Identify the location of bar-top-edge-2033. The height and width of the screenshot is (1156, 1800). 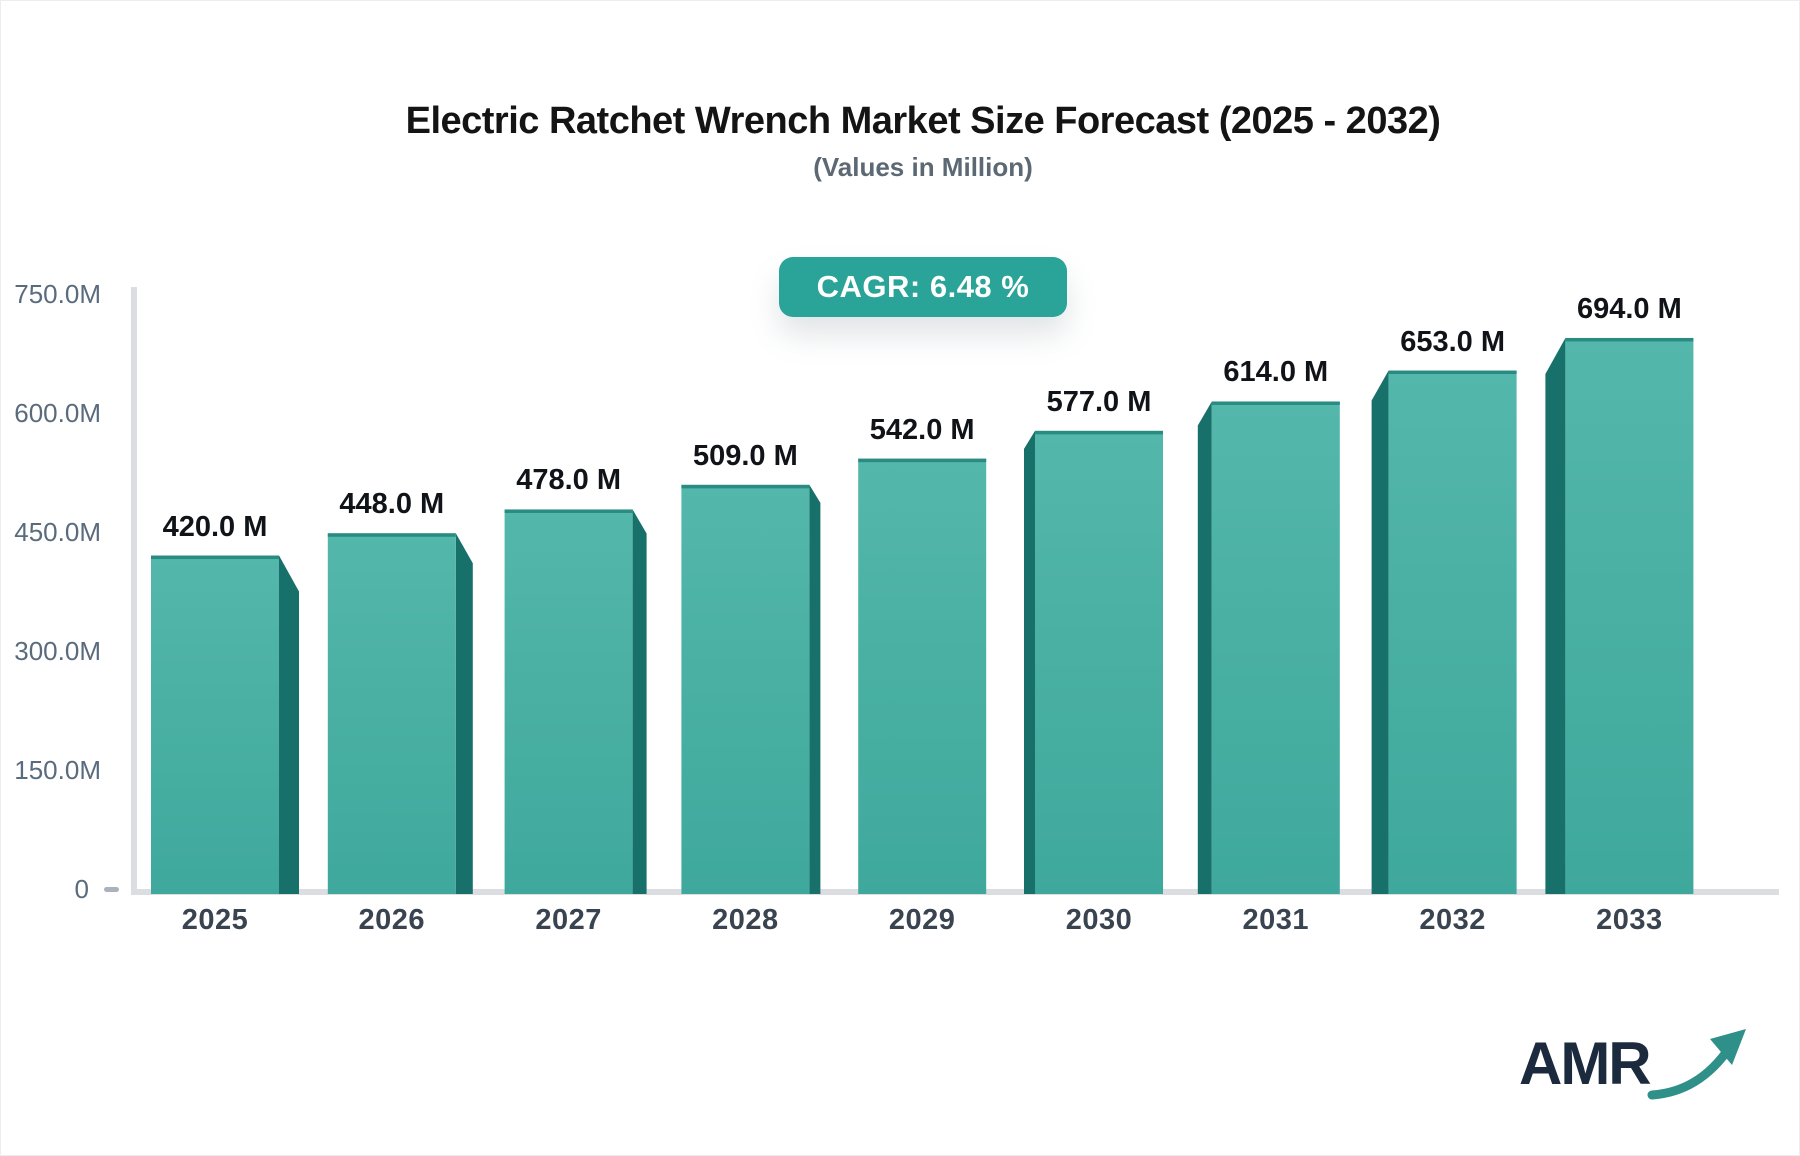
(1629, 339).